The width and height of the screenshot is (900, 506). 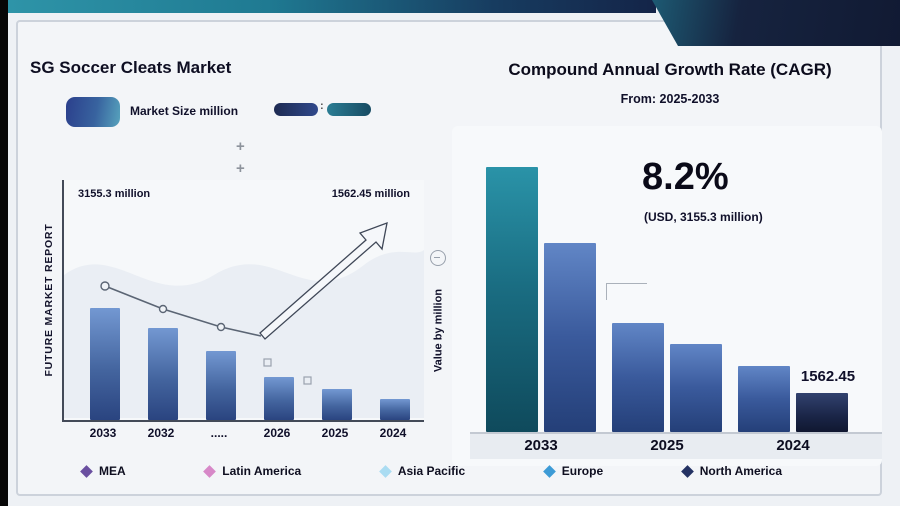 What do you see at coordinates (349, 109) in the screenshot?
I see `capsule-decoration-teal` at bounding box center [349, 109].